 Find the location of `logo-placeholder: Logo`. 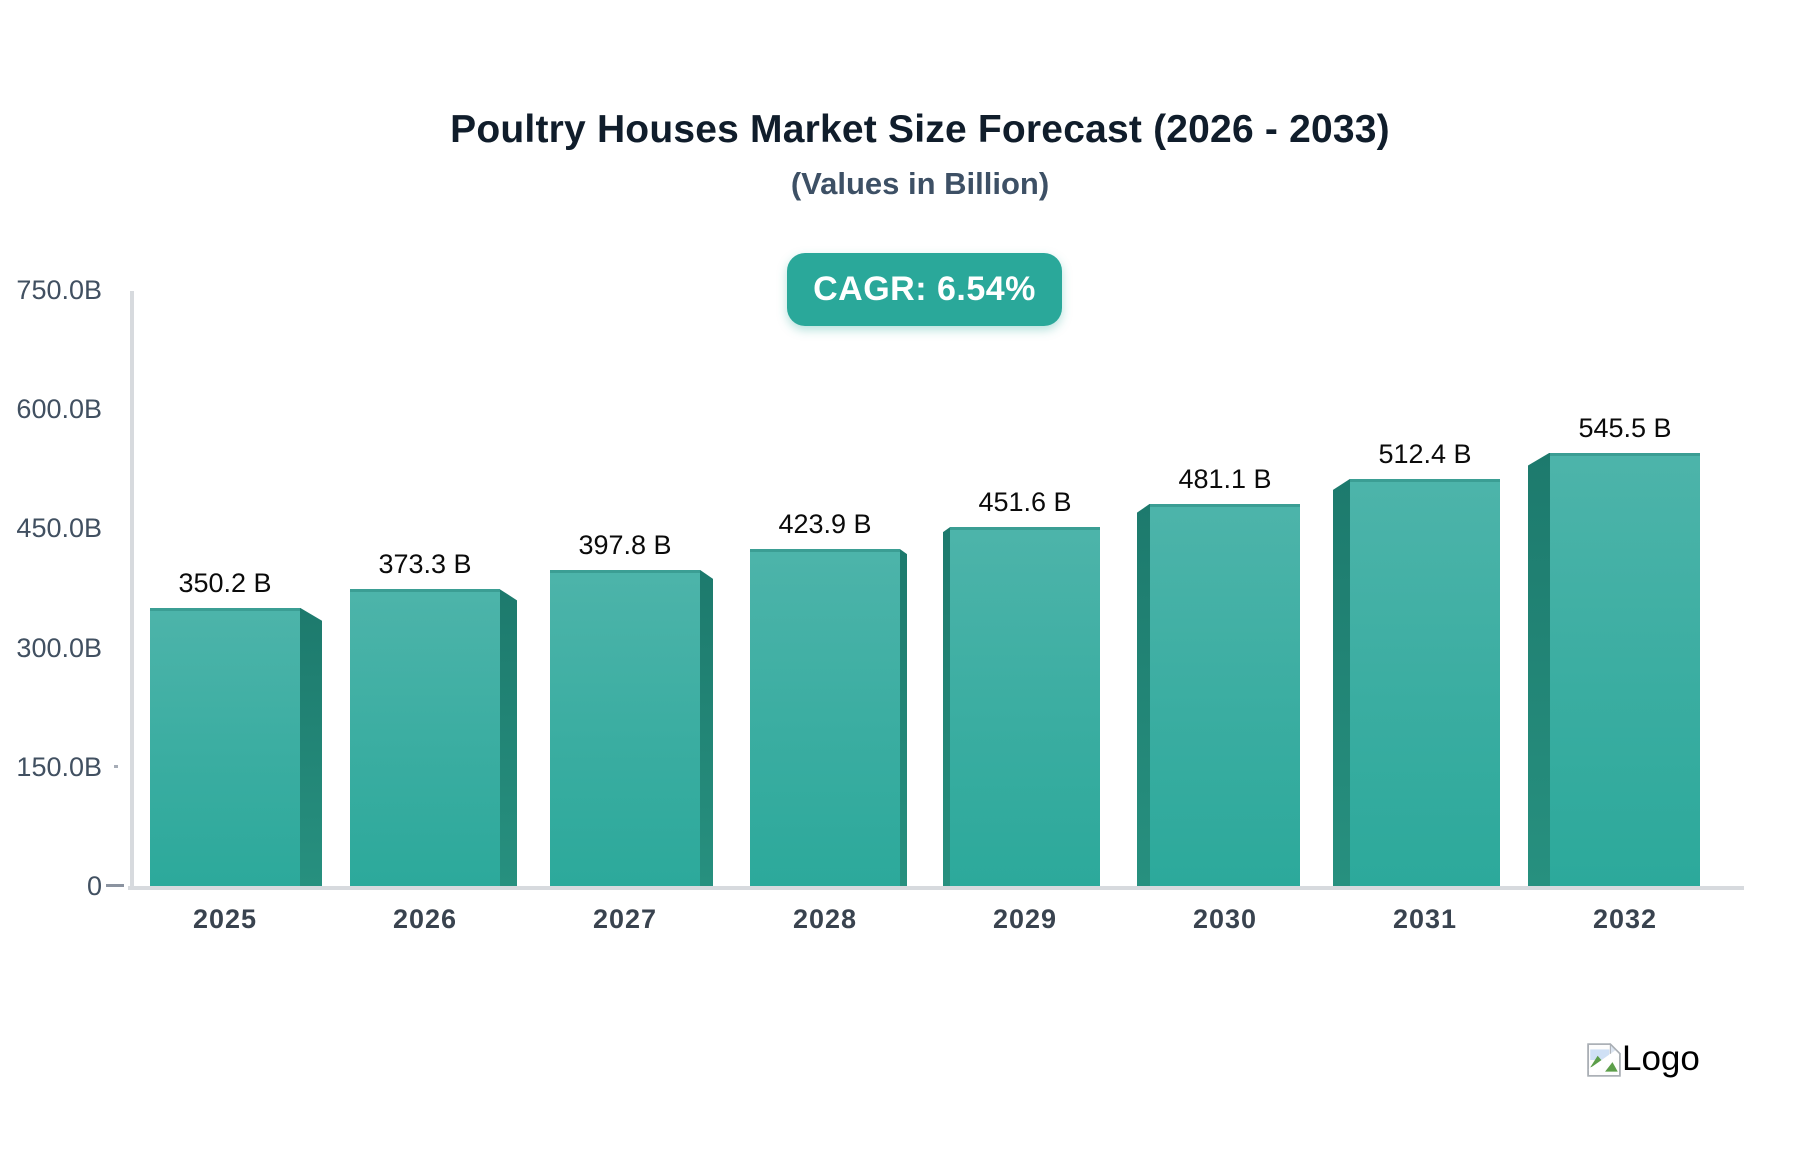

logo-placeholder: Logo is located at coordinates (1643, 1059).